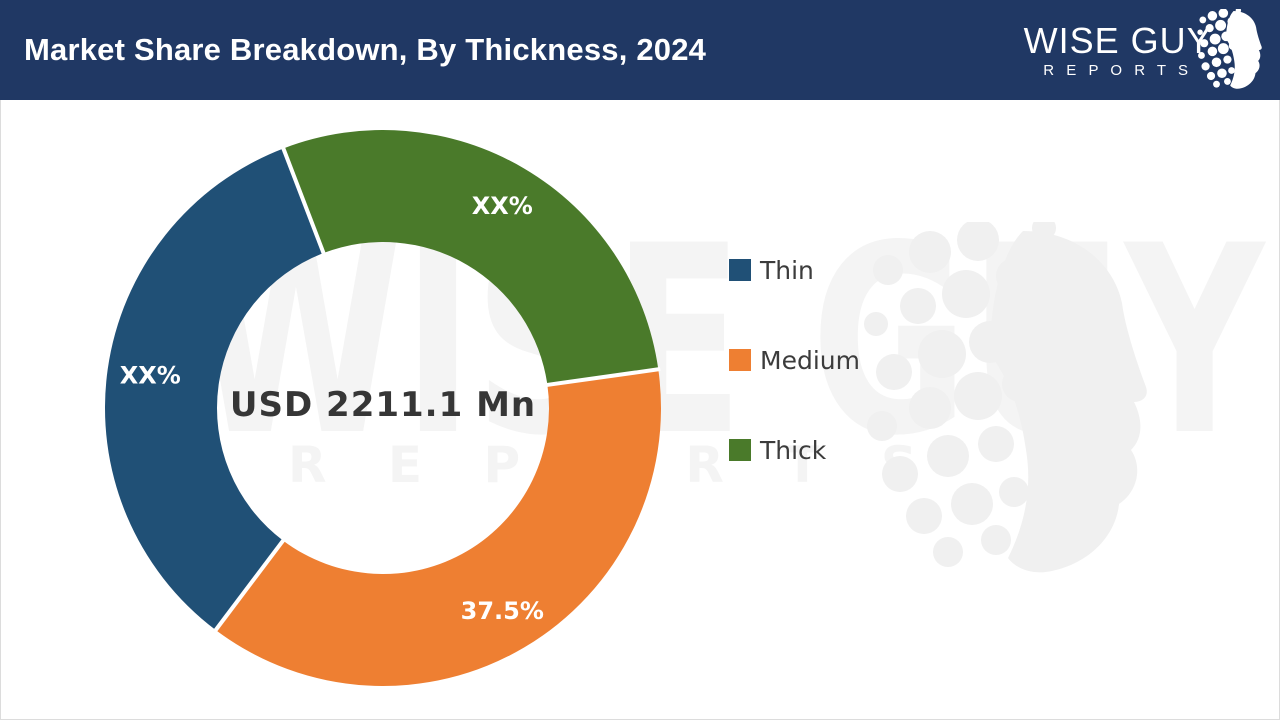 Image resolution: width=1280 pixels, height=720 pixels. I want to click on legend-item-medium: Medium, so click(794, 360).